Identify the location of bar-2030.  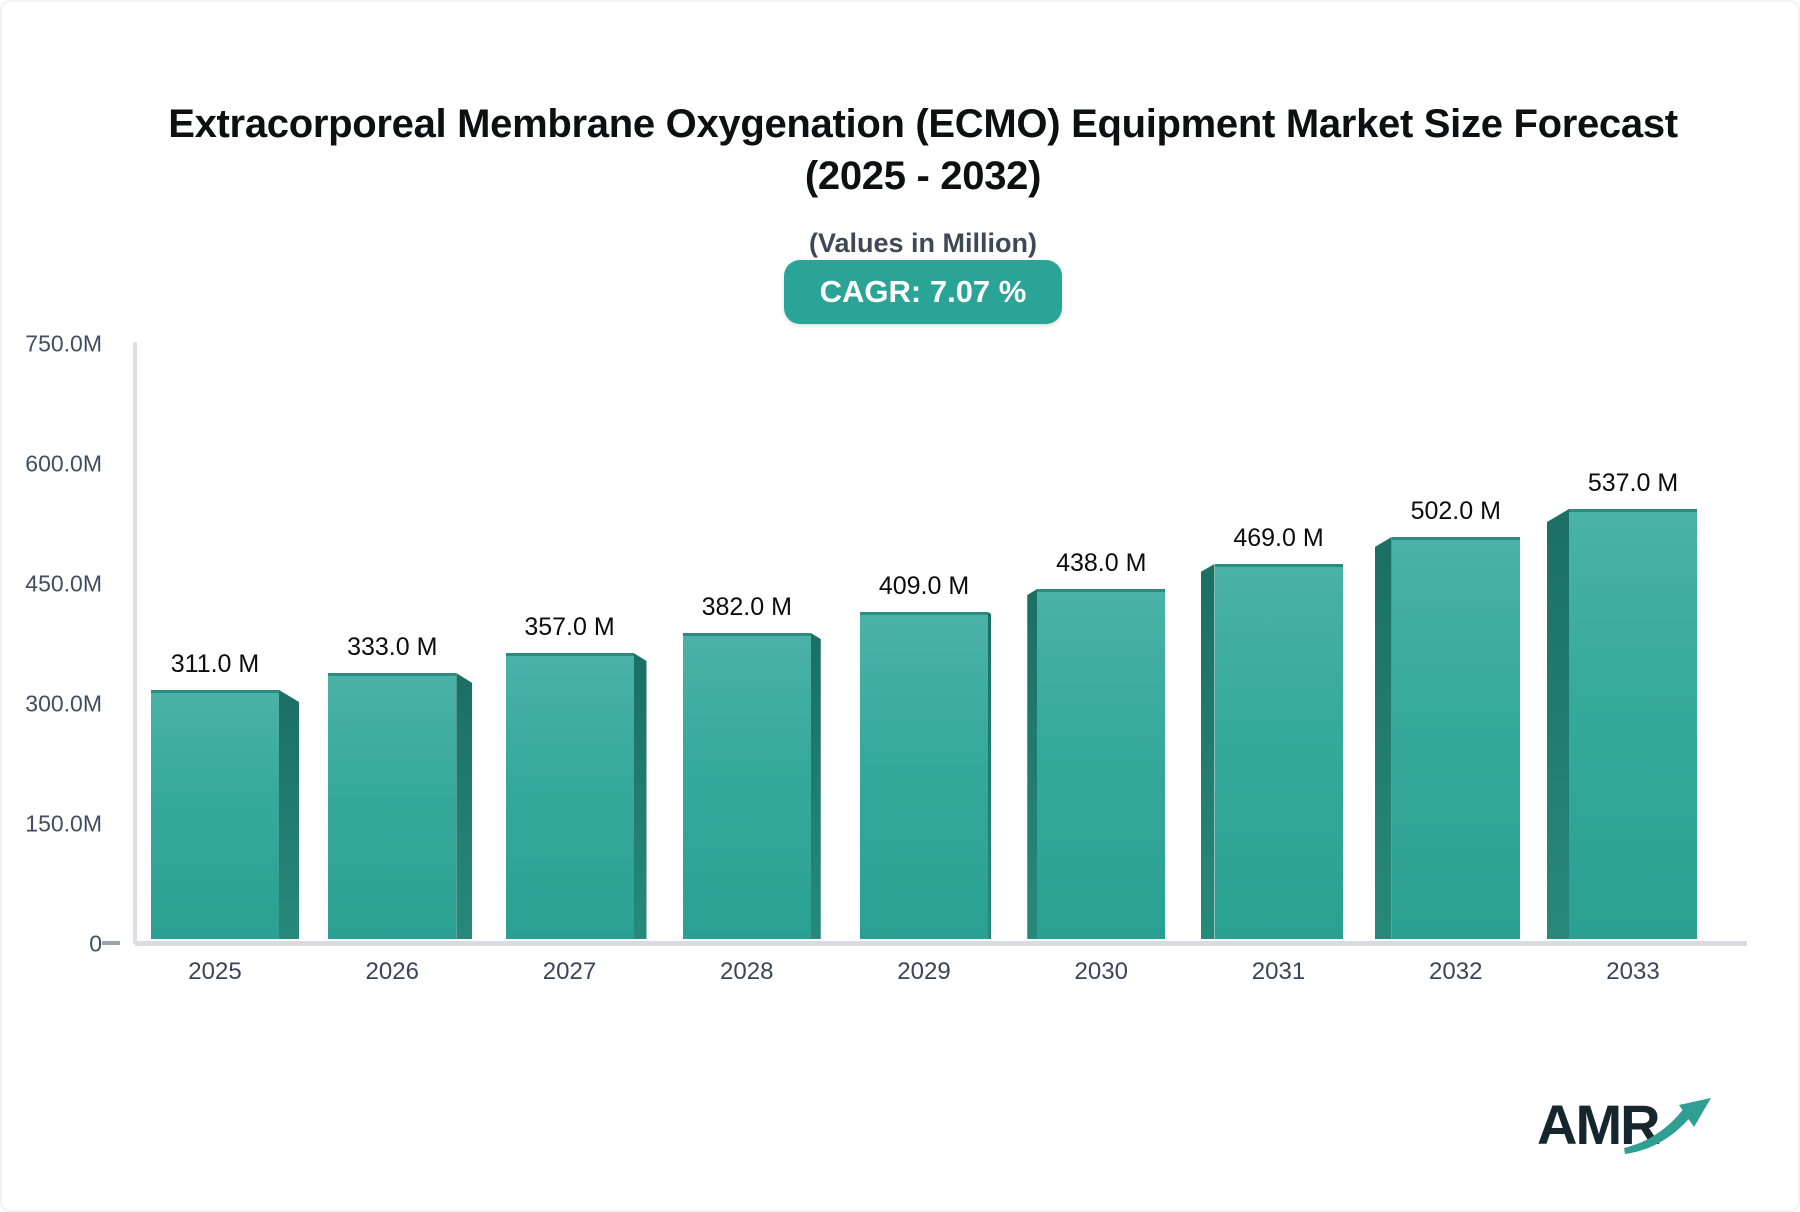
(1101, 764).